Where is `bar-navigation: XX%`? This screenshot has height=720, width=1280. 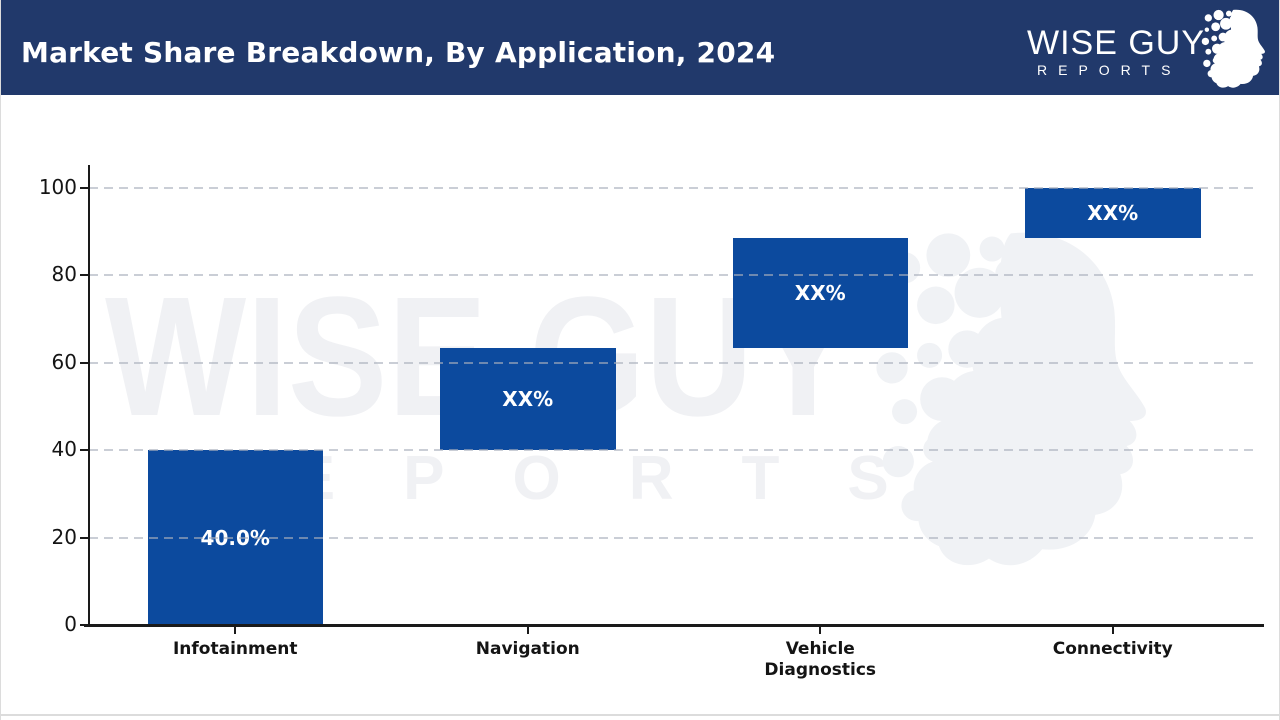
bar-navigation: XX% is located at coordinates (528, 399).